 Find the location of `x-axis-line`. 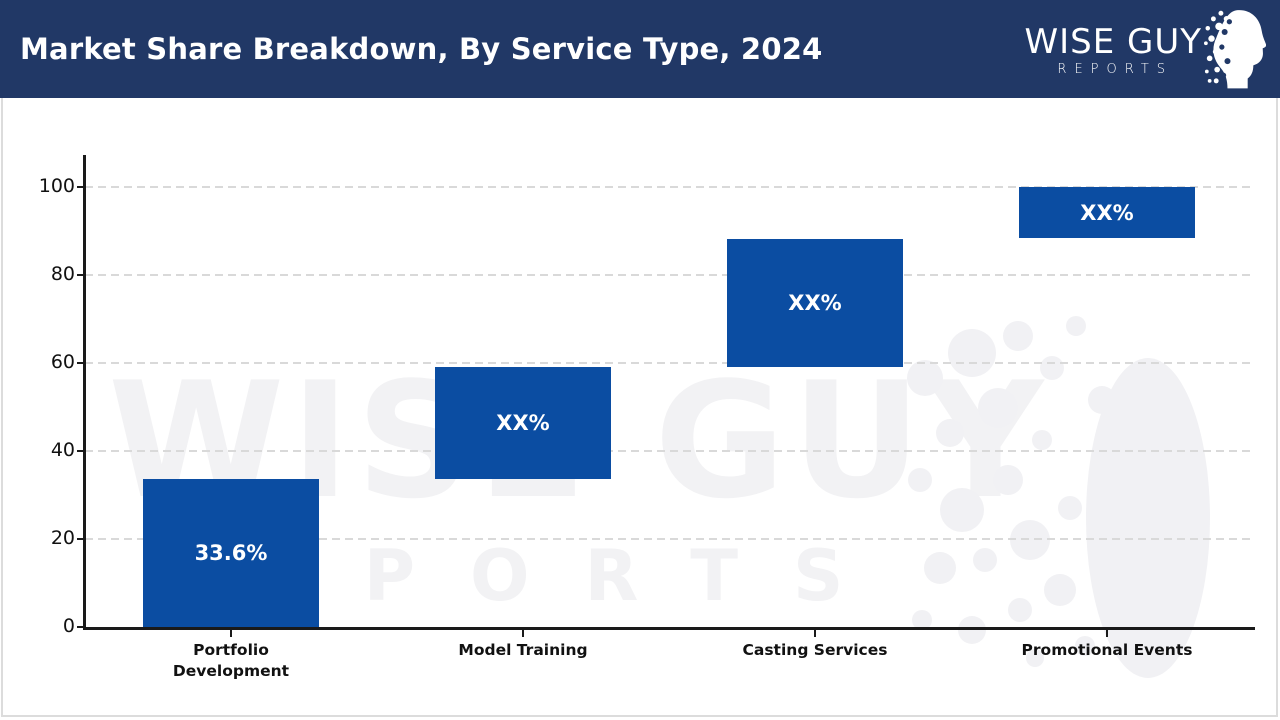

x-axis-line is located at coordinates (669, 628).